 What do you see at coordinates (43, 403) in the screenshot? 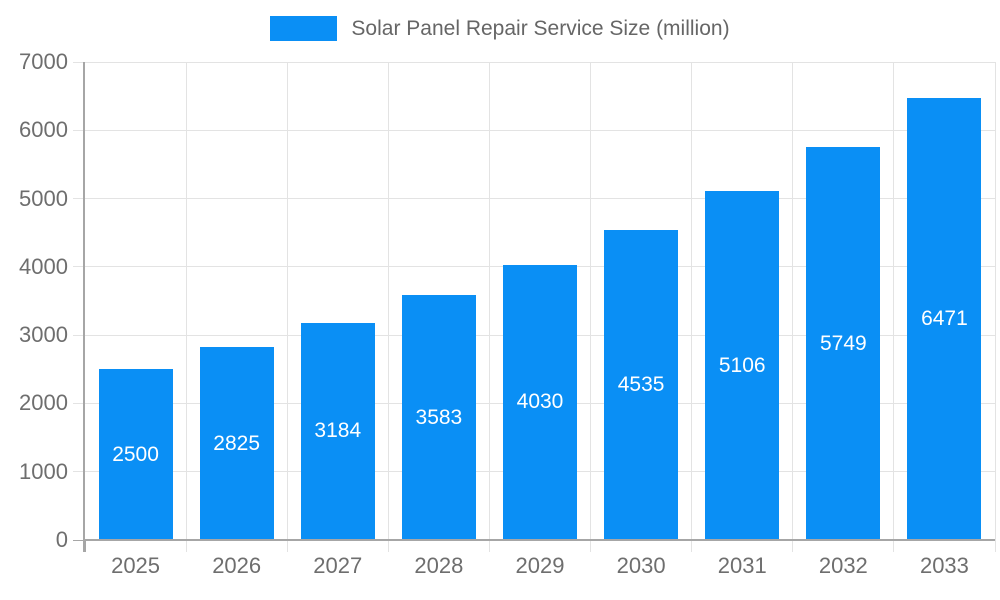
I see `y-tick-label: 2000` at bounding box center [43, 403].